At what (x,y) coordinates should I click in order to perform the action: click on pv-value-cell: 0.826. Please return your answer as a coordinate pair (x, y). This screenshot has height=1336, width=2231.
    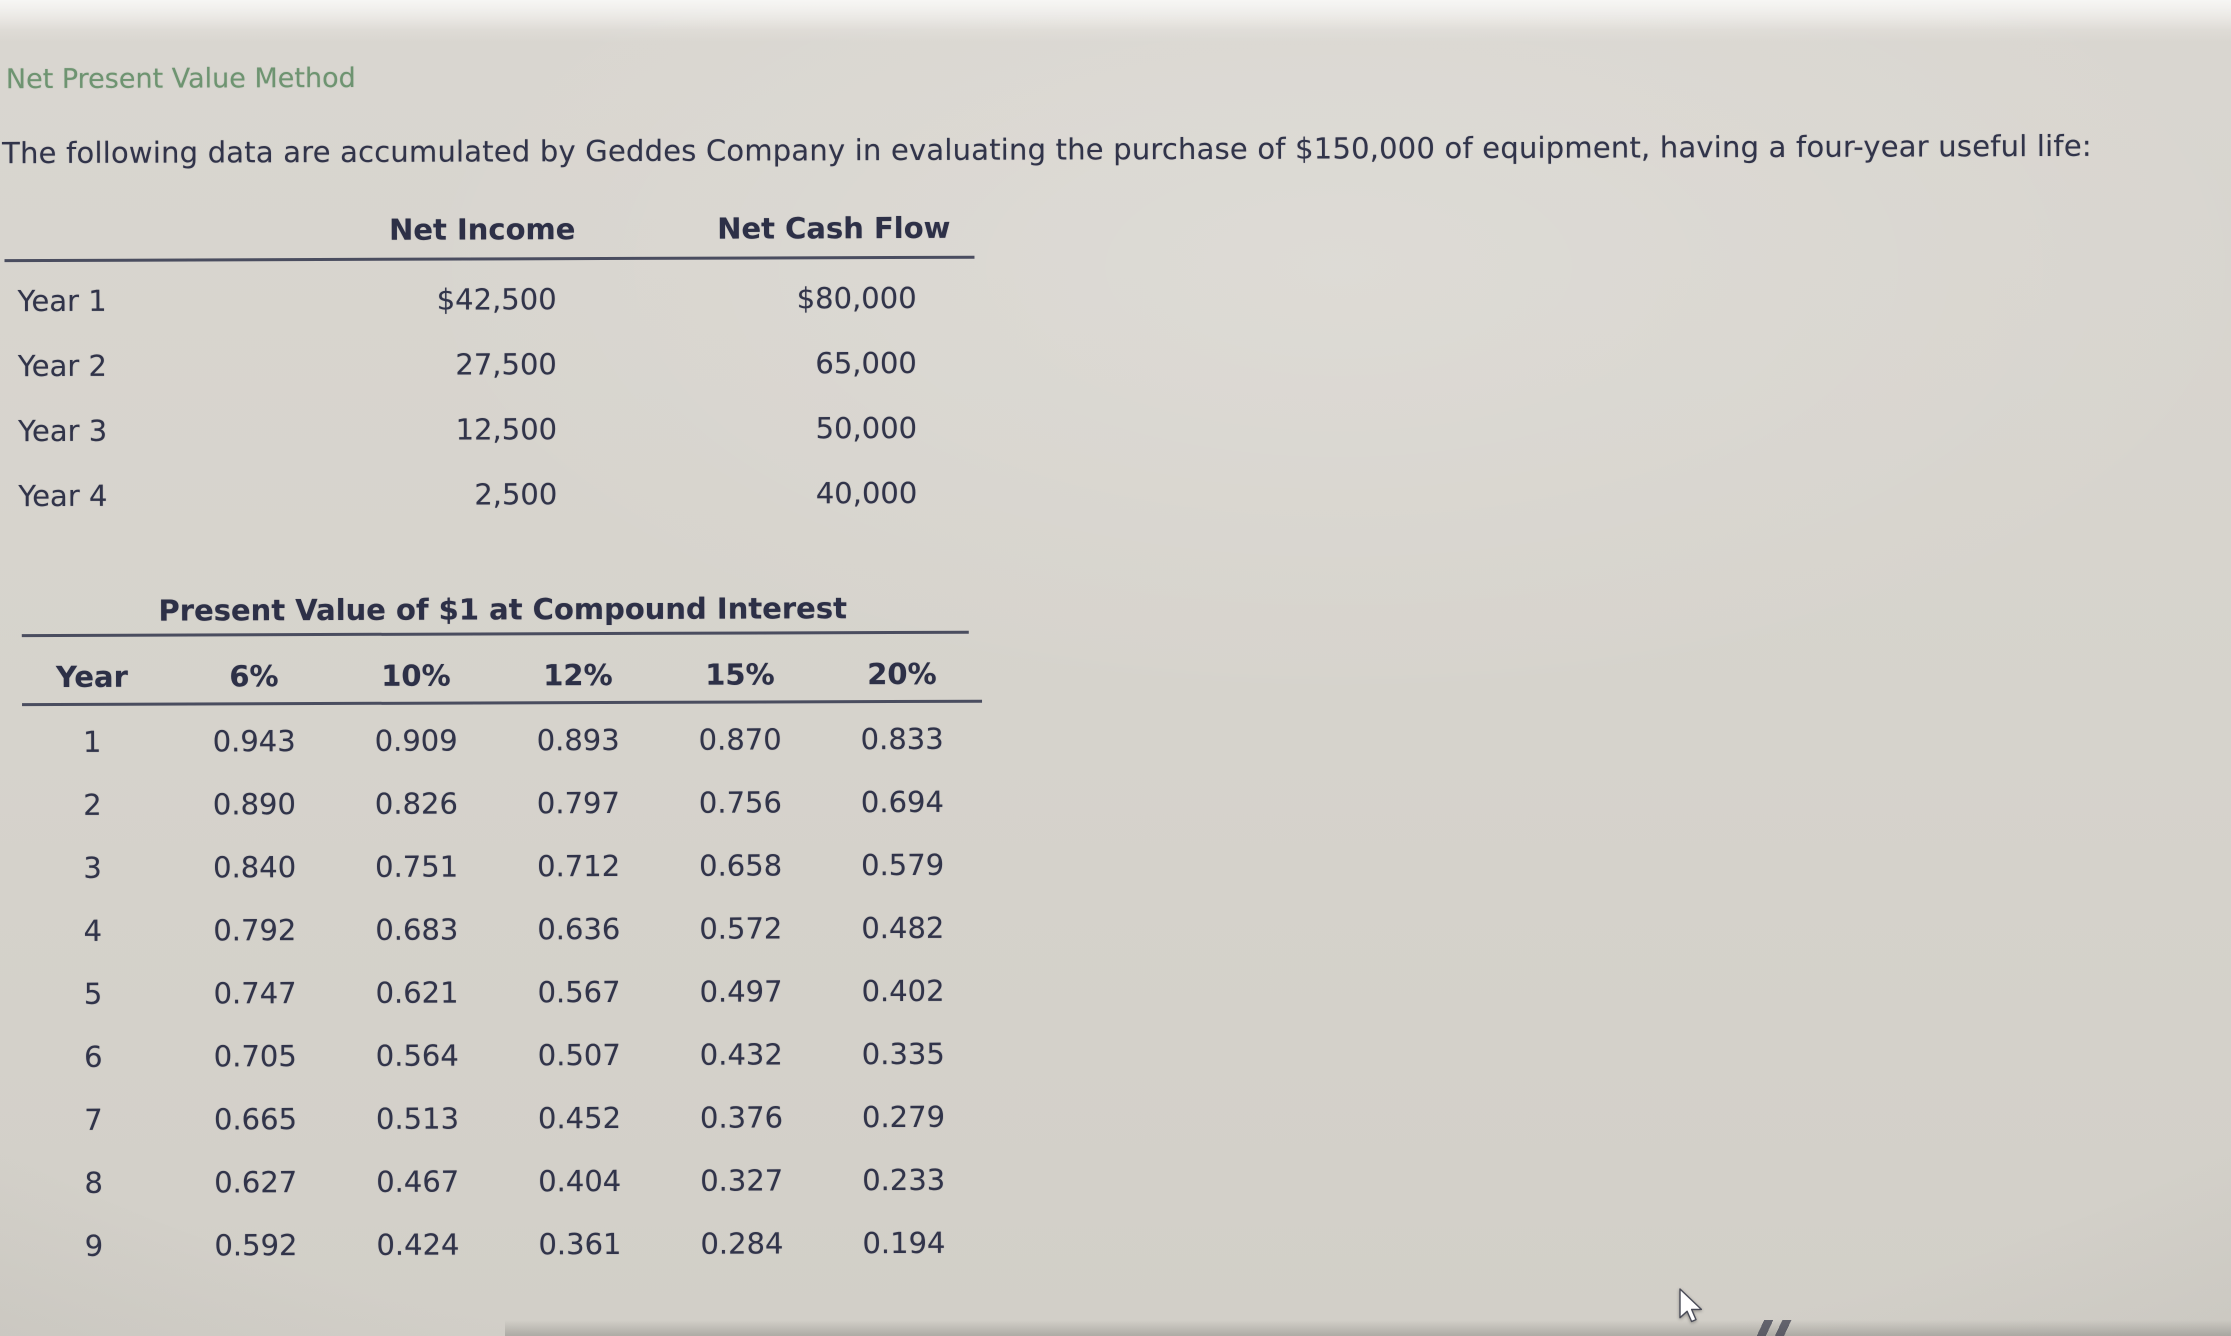
    Looking at the image, I should click on (416, 803).